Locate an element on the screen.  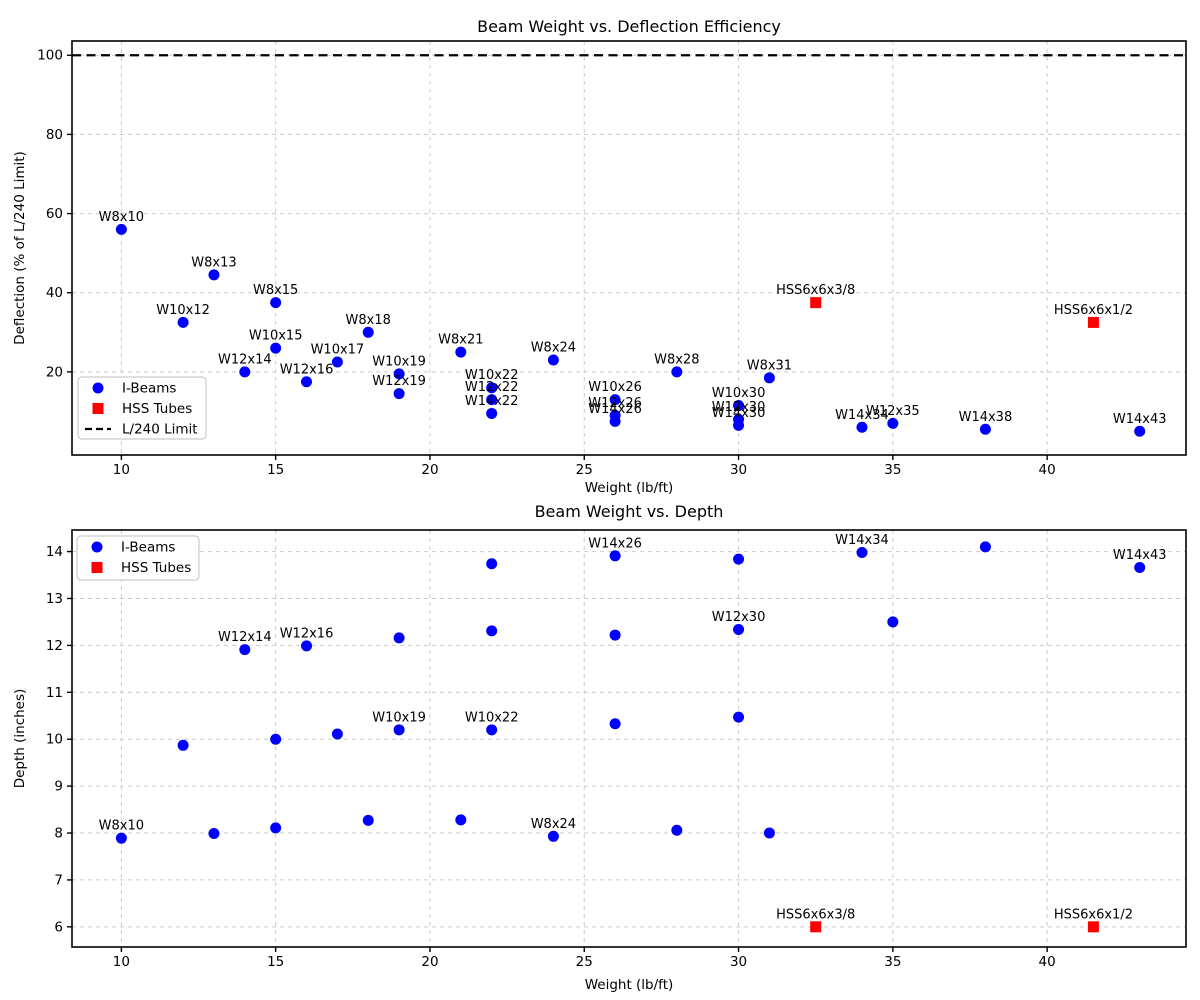
point-label-W10x30: W10x30 is located at coordinates (739, 393).